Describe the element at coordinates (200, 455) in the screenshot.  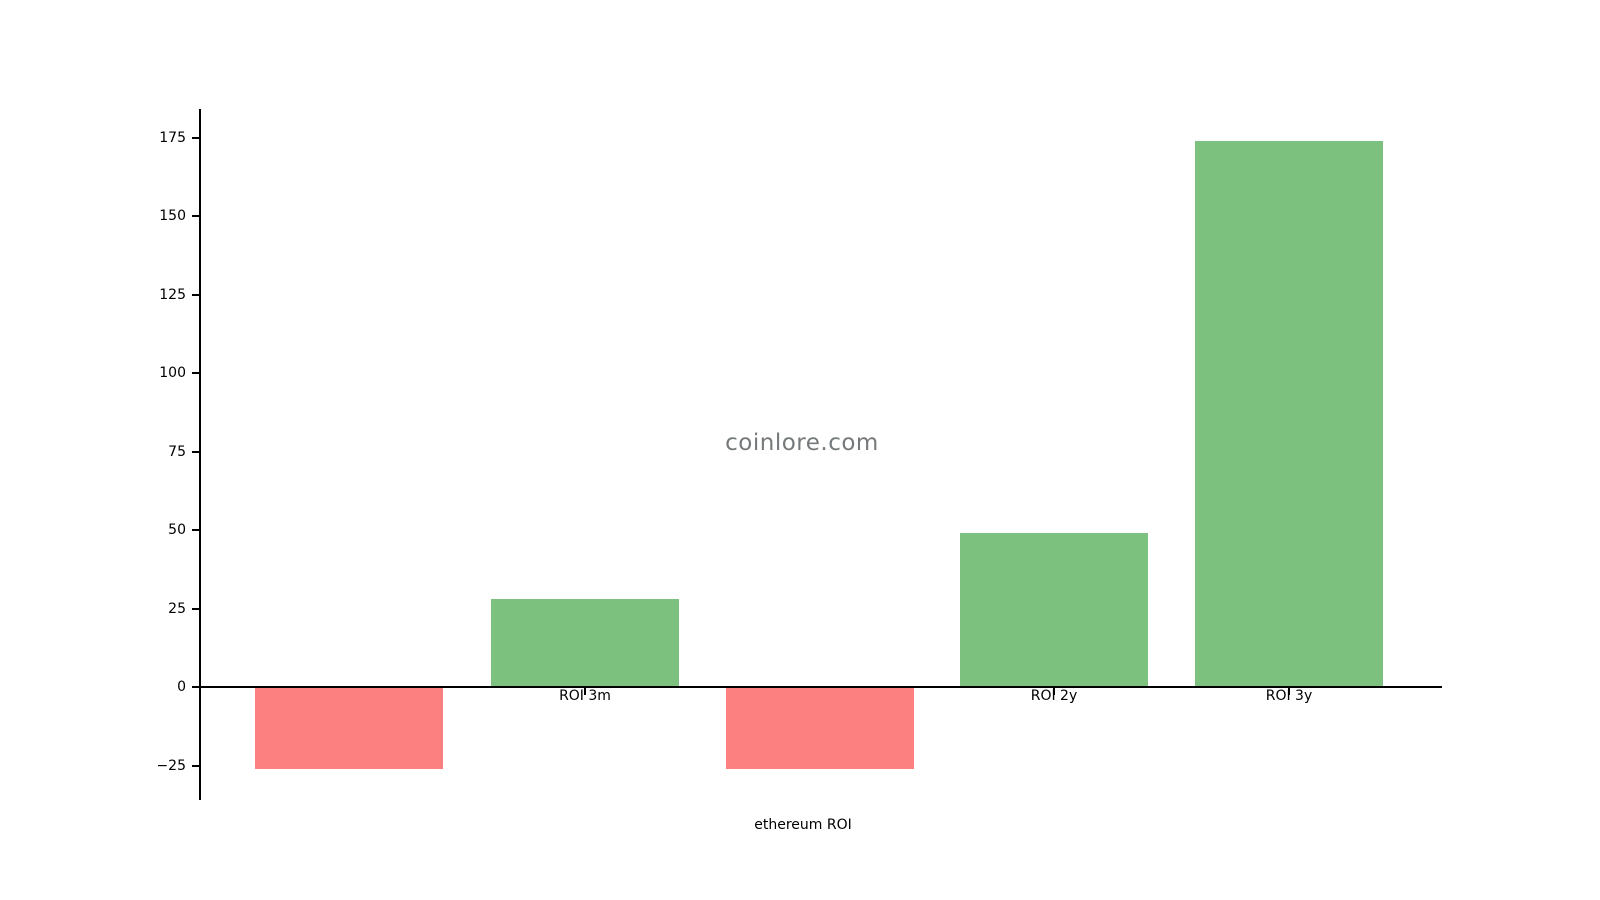
I see `y-axis-line` at that location.